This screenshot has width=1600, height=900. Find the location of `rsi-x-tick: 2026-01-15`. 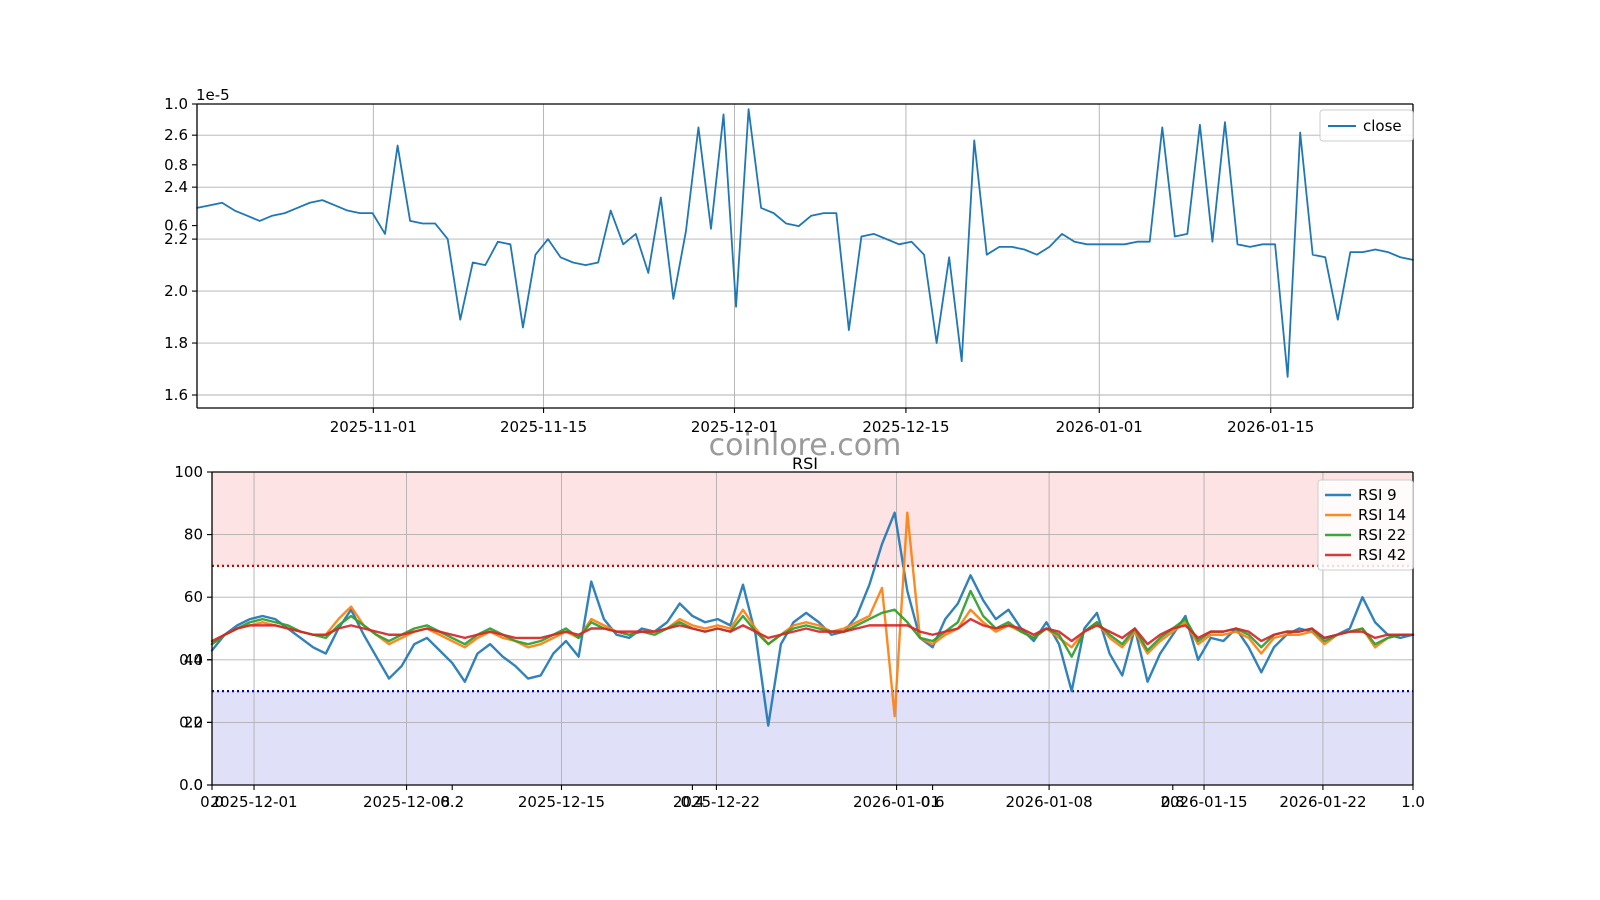

rsi-x-tick: 2026-01-15 is located at coordinates (1203, 802).